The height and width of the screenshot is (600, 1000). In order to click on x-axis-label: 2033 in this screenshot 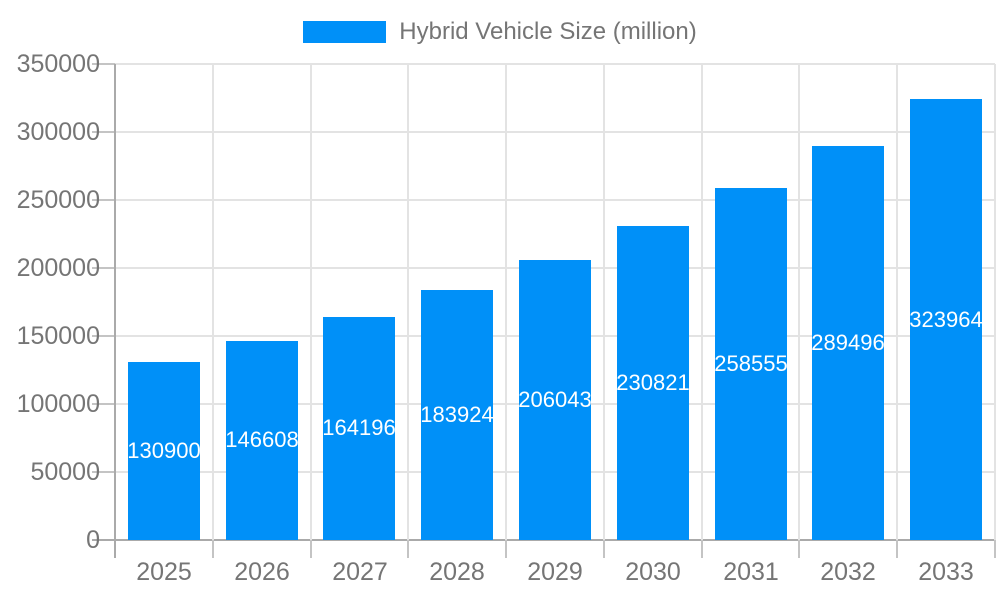, I will do `click(946, 572)`.